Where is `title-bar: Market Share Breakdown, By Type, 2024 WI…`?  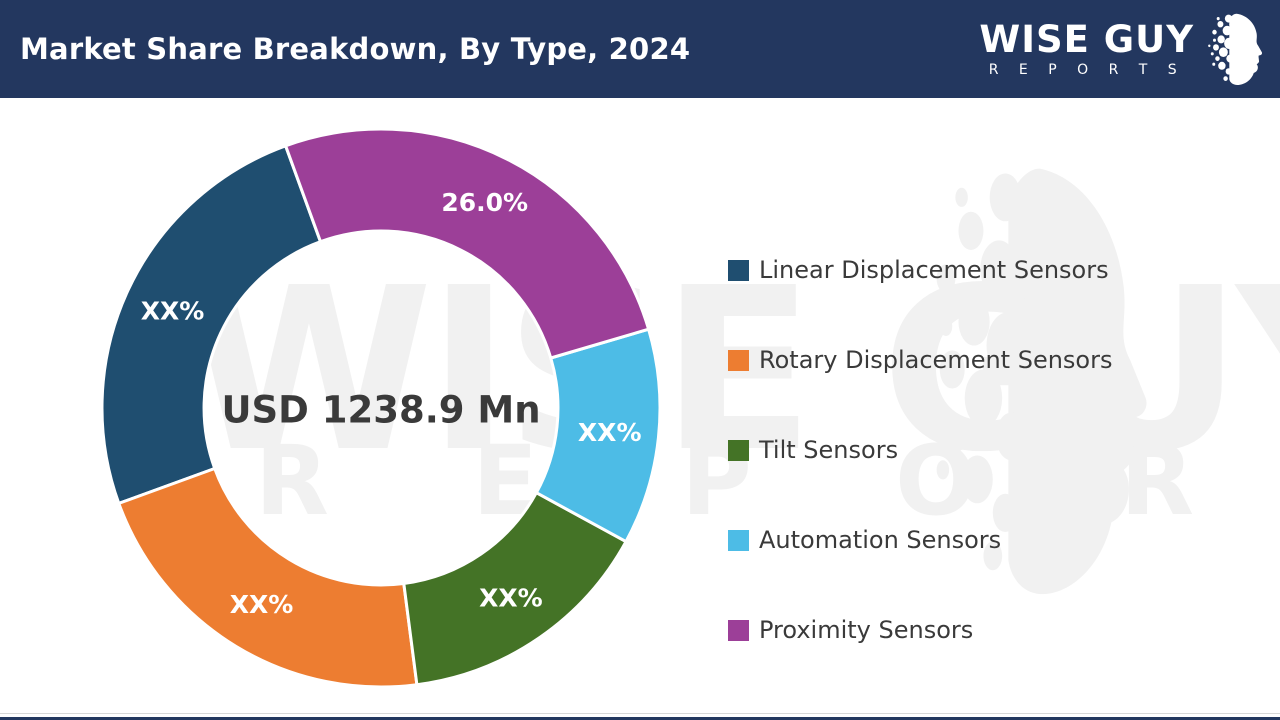
title-bar: Market Share Breakdown, By Type, 2024 WI… is located at coordinates (640, 49).